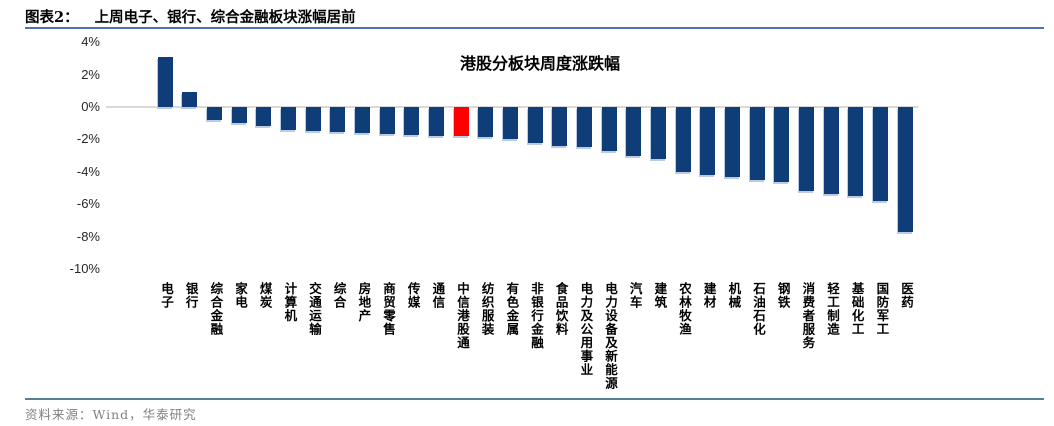  What do you see at coordinates (314, 309) in the screenshot?
I see `category-label: 交通运输` at bounding box center [314, 309].